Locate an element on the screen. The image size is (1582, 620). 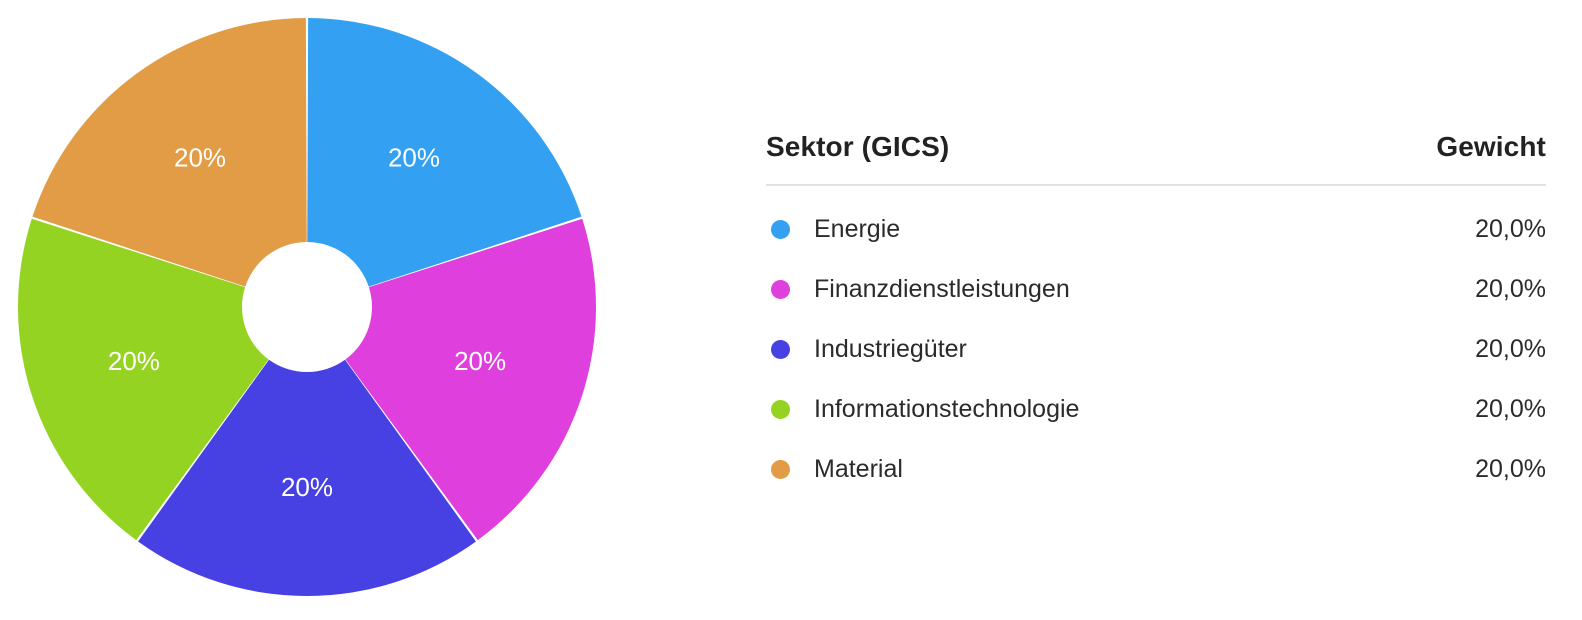
sector-name-label: Material is located at coordinates (858, 468).